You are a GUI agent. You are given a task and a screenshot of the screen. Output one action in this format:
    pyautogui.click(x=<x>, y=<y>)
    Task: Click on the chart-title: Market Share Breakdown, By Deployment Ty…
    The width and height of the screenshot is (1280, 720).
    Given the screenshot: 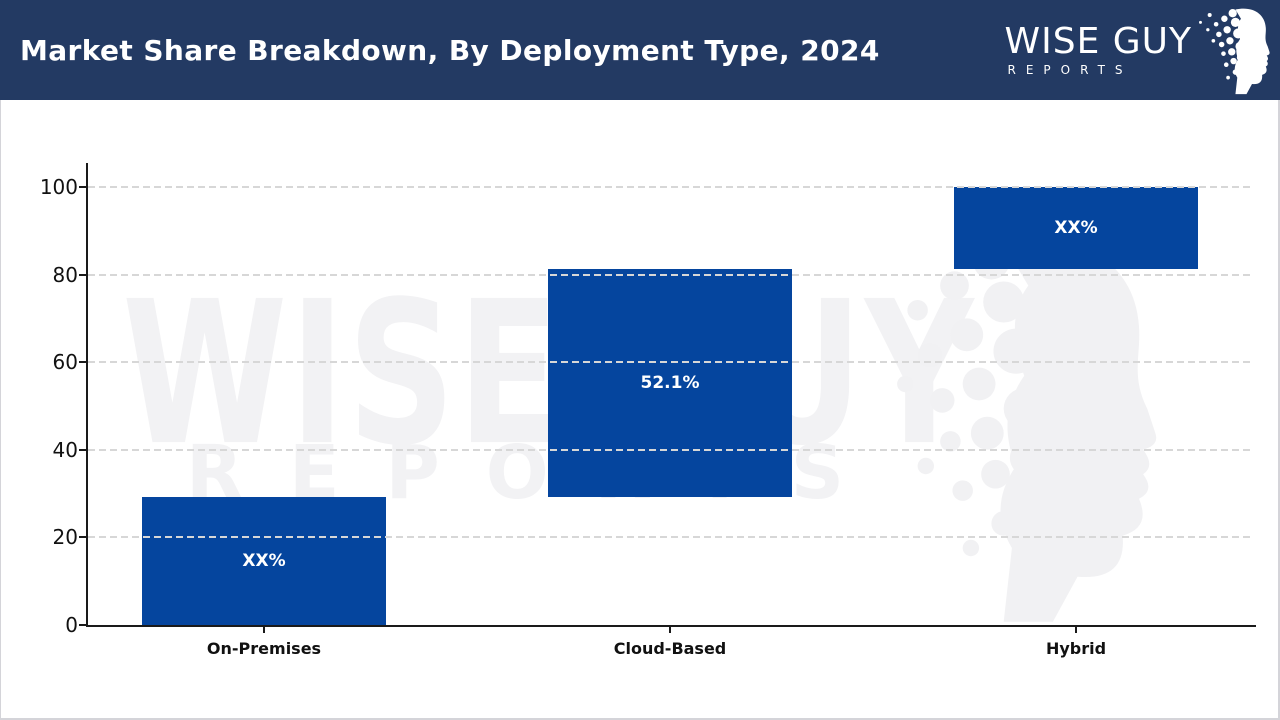 What is the action you would take?
    pyautogui.click(x=450, y=50)
    